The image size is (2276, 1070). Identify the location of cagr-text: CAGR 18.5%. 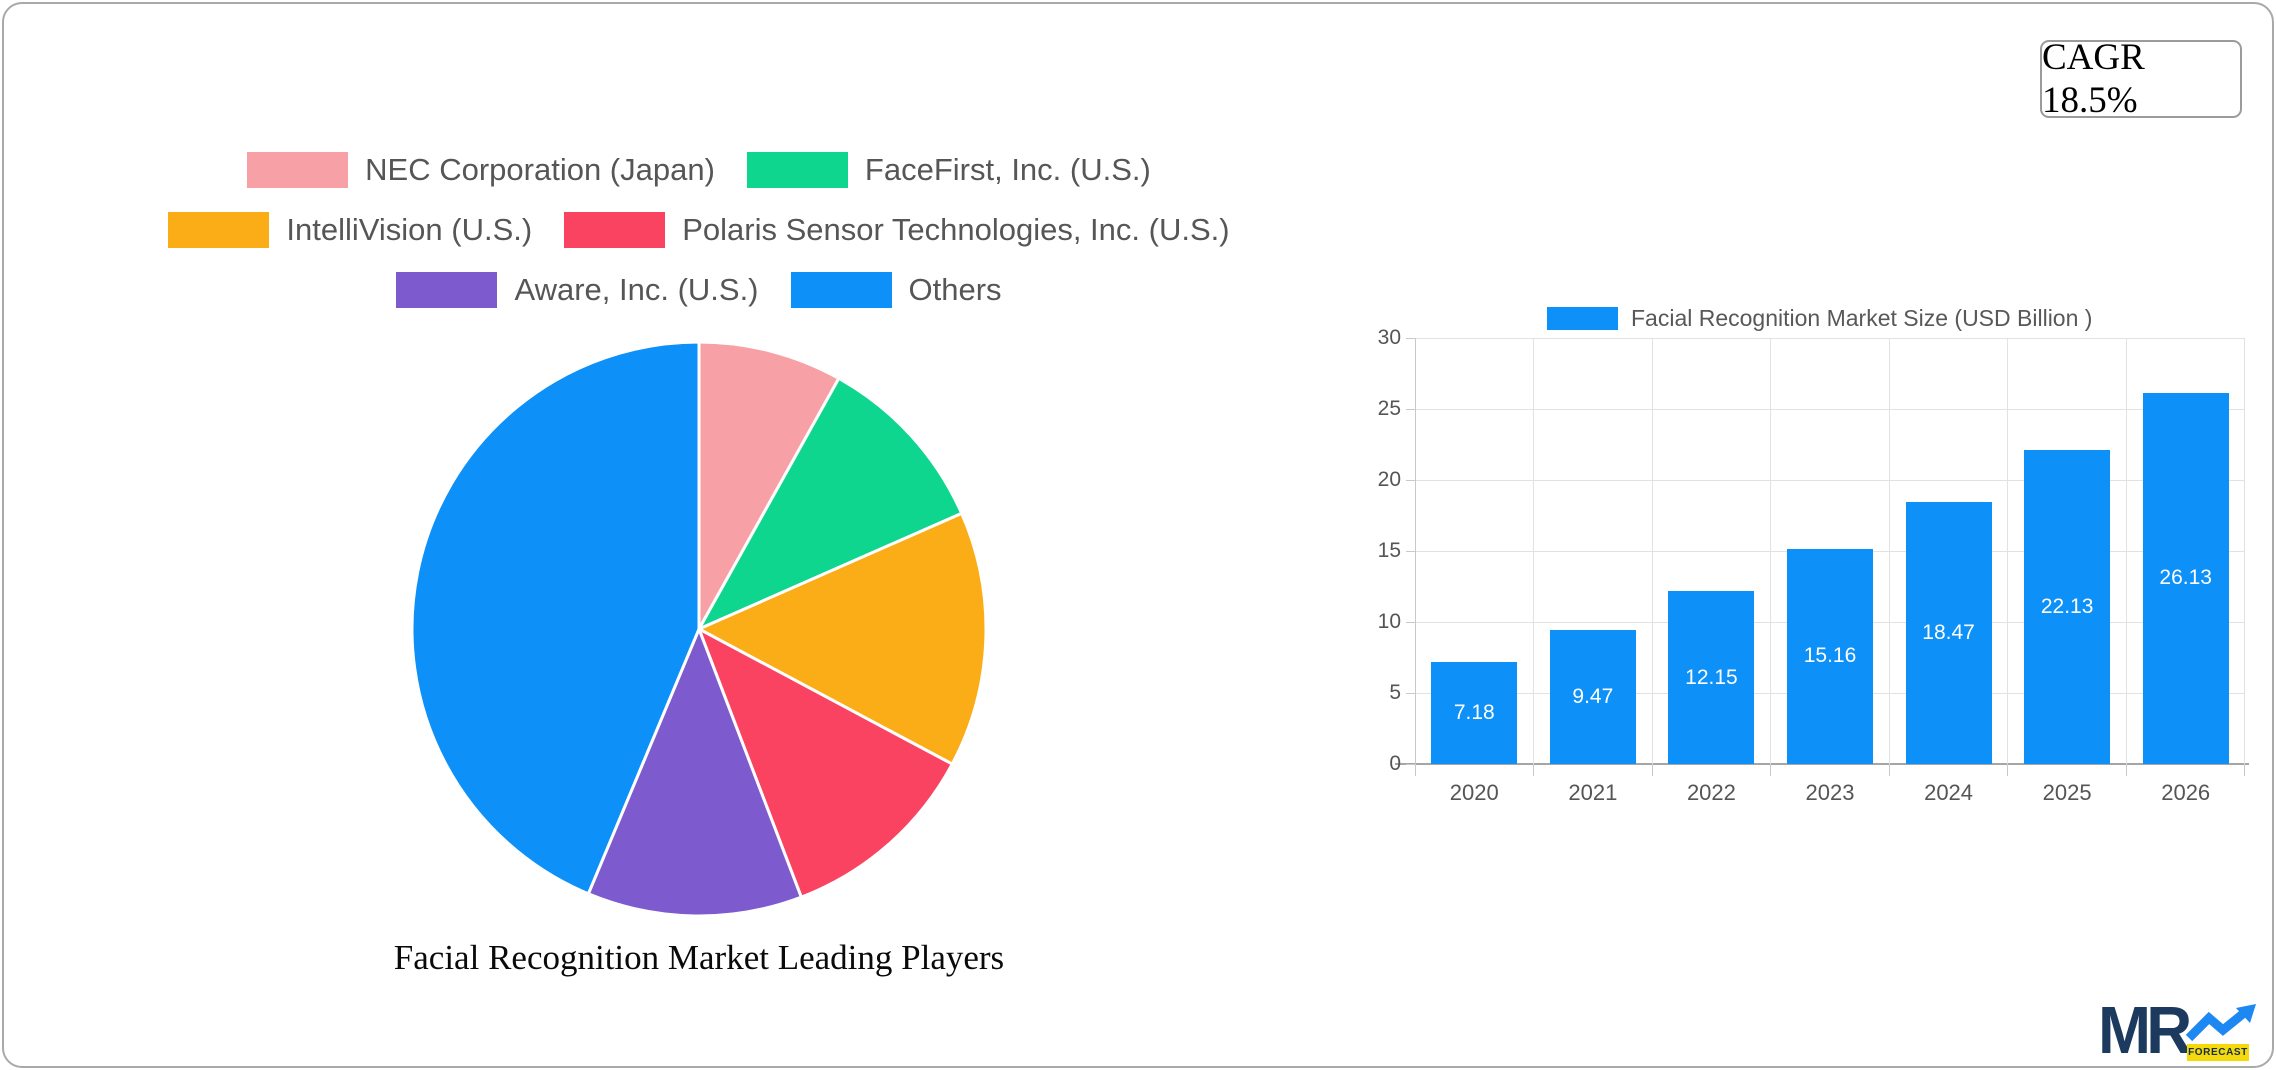
(2093, 79).